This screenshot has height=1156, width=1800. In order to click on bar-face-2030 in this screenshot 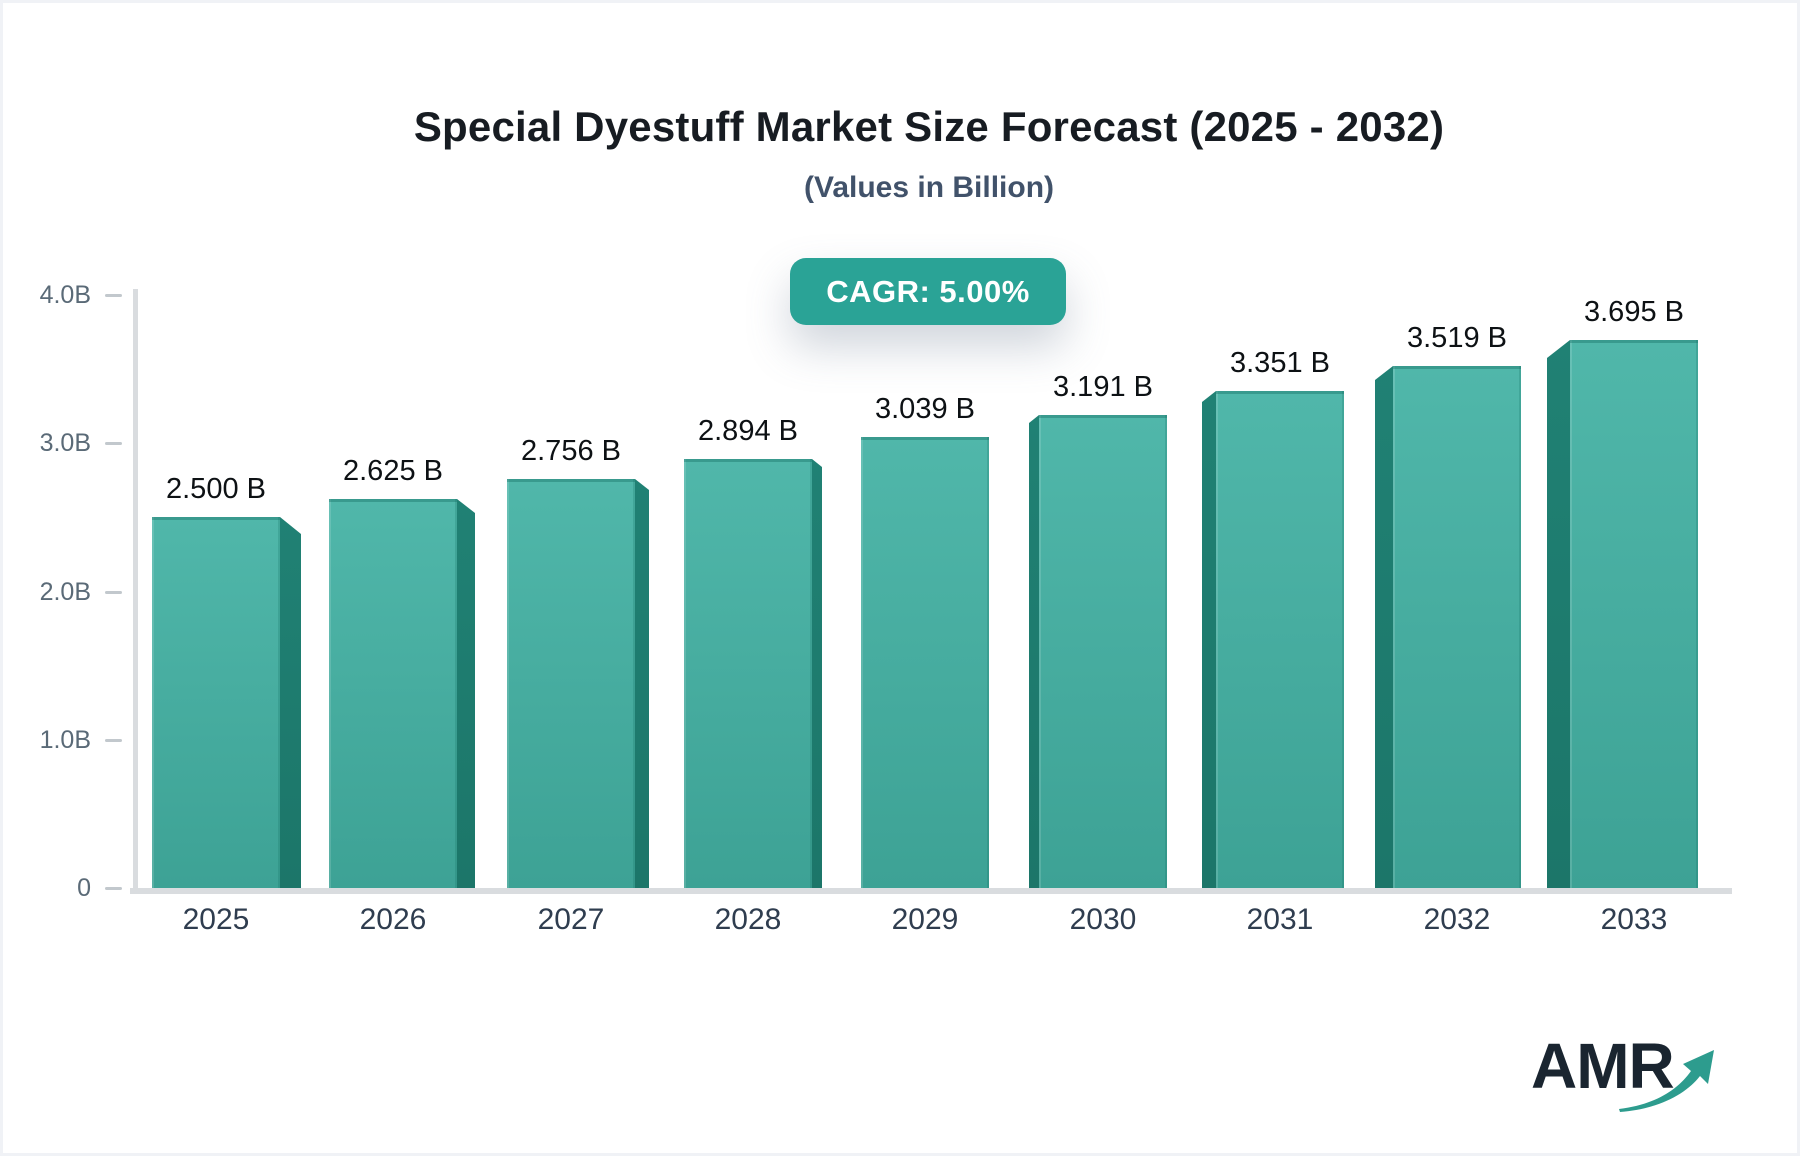, I will do `click(1103, 651)`.